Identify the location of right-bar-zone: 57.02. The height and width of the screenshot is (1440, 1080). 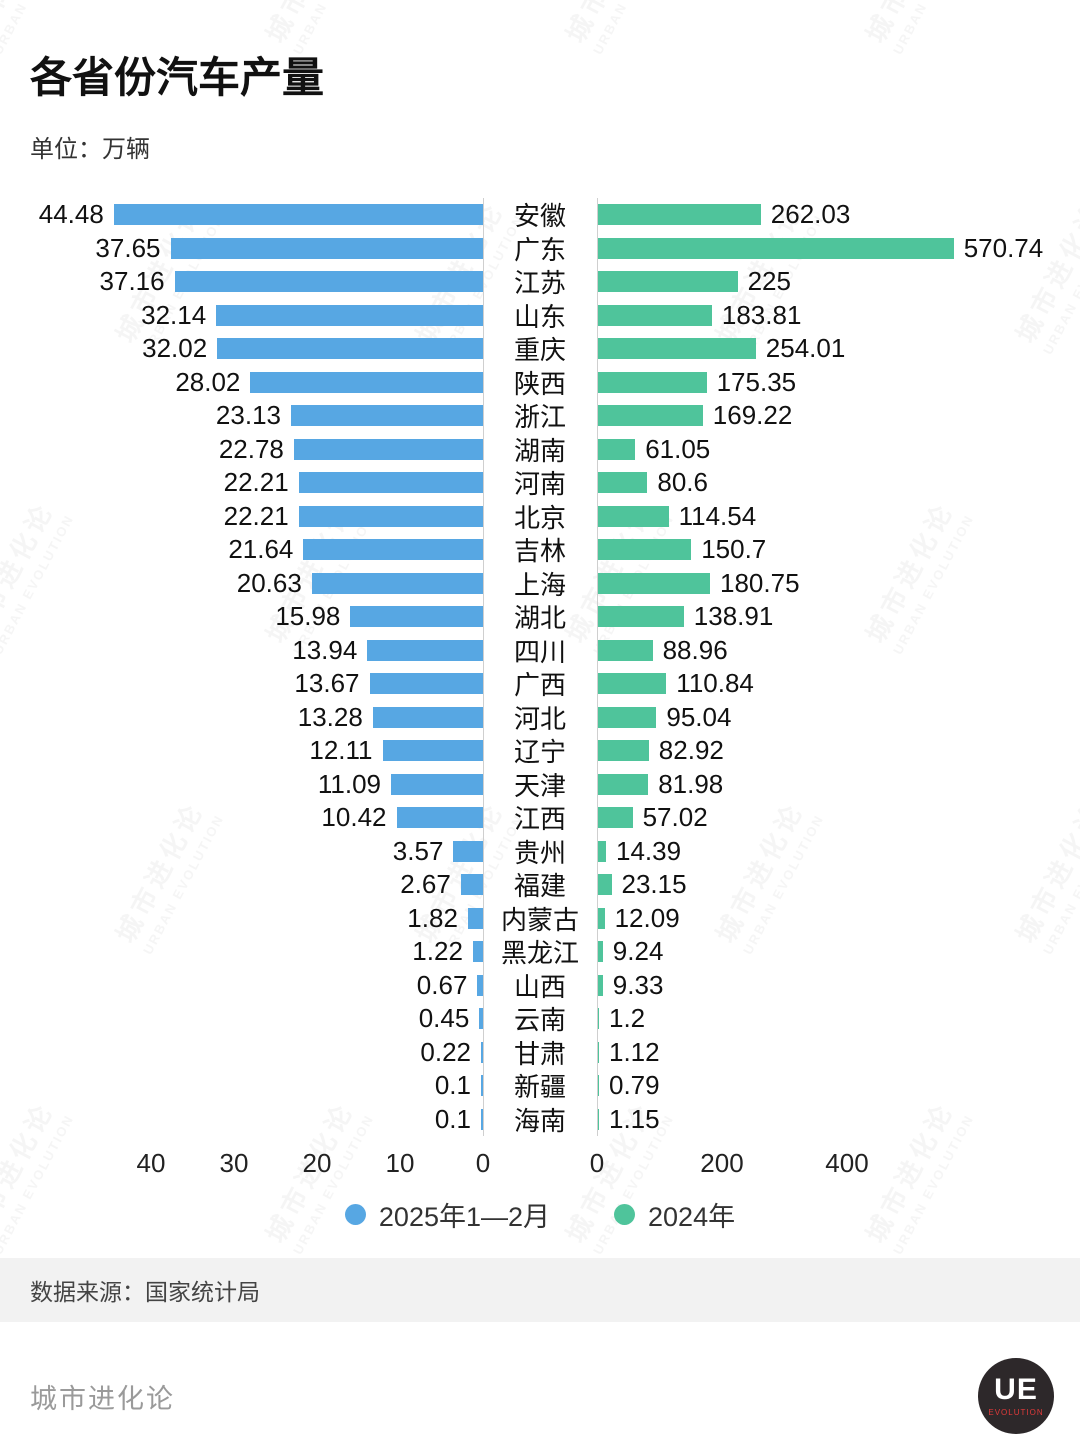
(838, 817).